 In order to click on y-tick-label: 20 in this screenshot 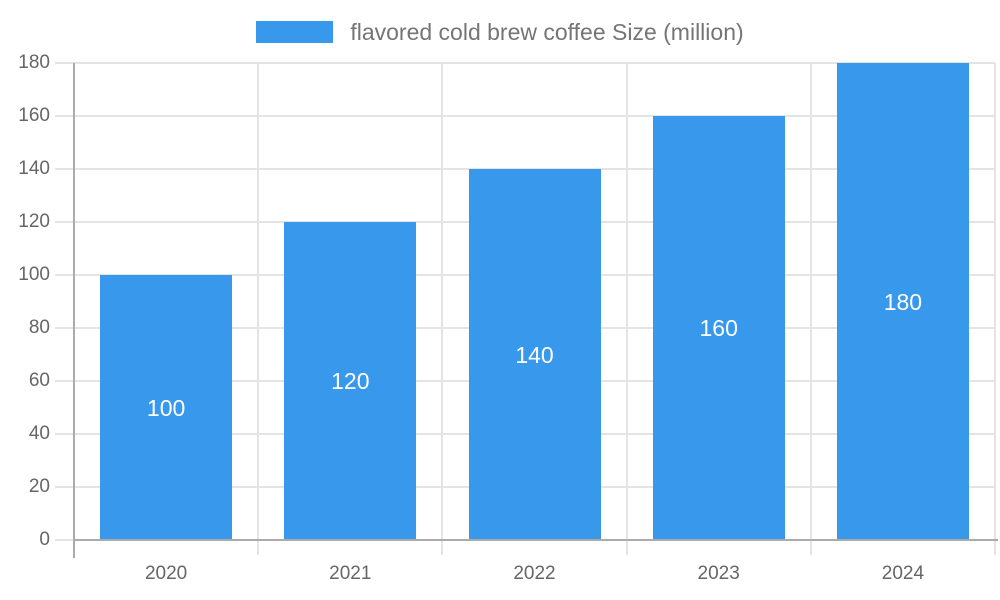, I will do `click(39, 486)`.